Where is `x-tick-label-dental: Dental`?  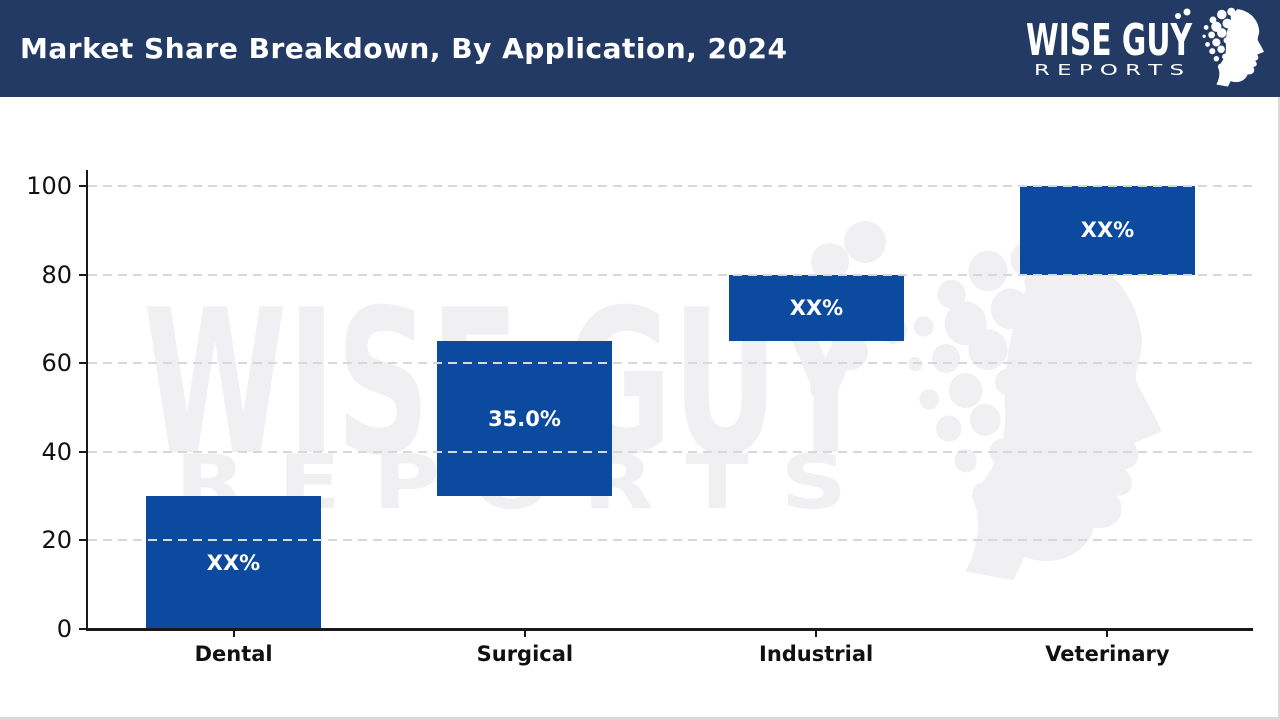 x-tick-label-dental: Dental is located at coordinates (233, 654).